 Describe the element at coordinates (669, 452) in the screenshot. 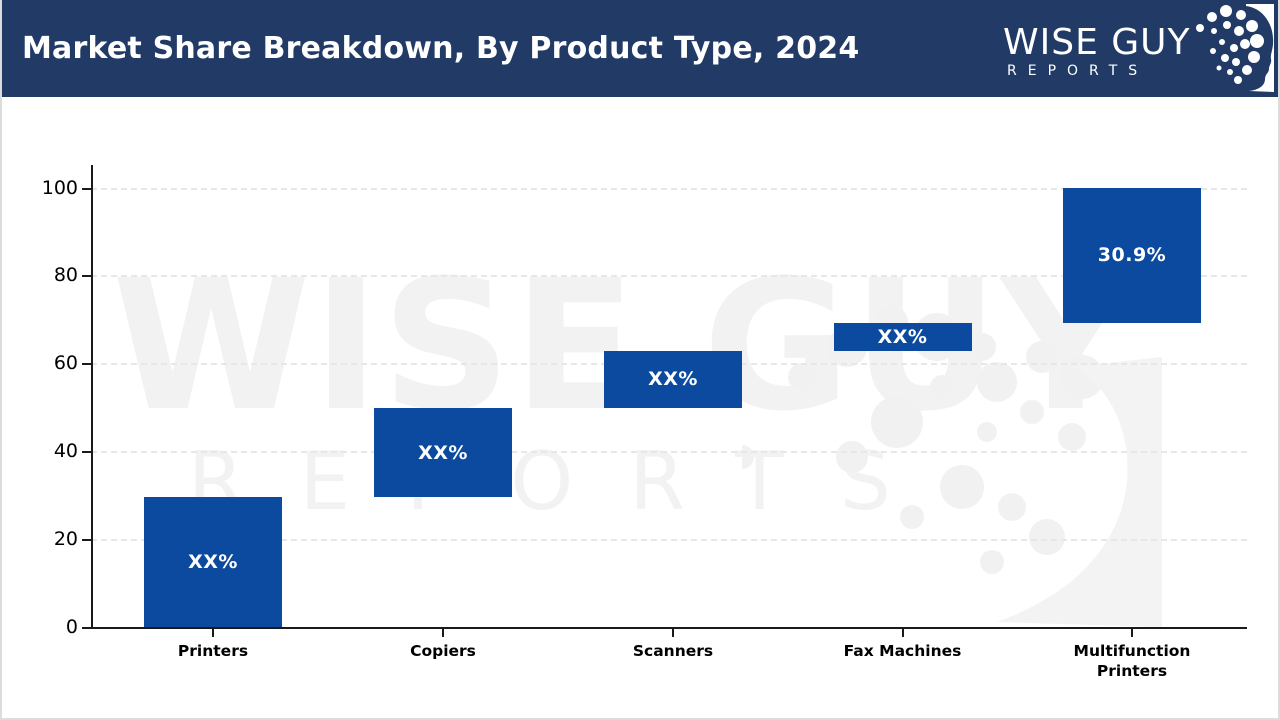

I see `gridline-y40` at that location.